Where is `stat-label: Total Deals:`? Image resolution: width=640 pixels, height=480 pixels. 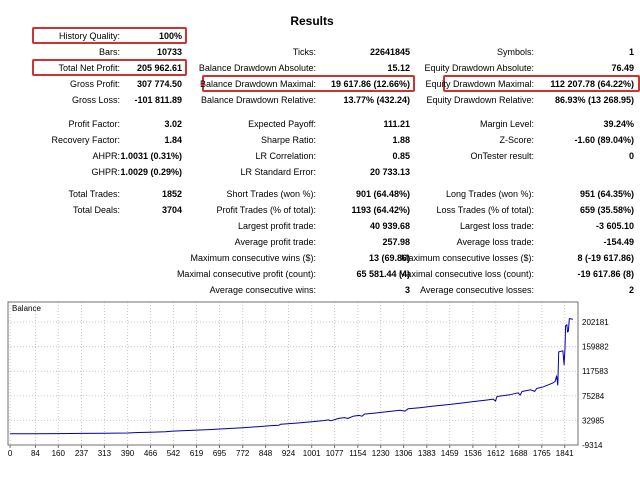
stat-label: Total Deals: is located at coordinates (96, 210).